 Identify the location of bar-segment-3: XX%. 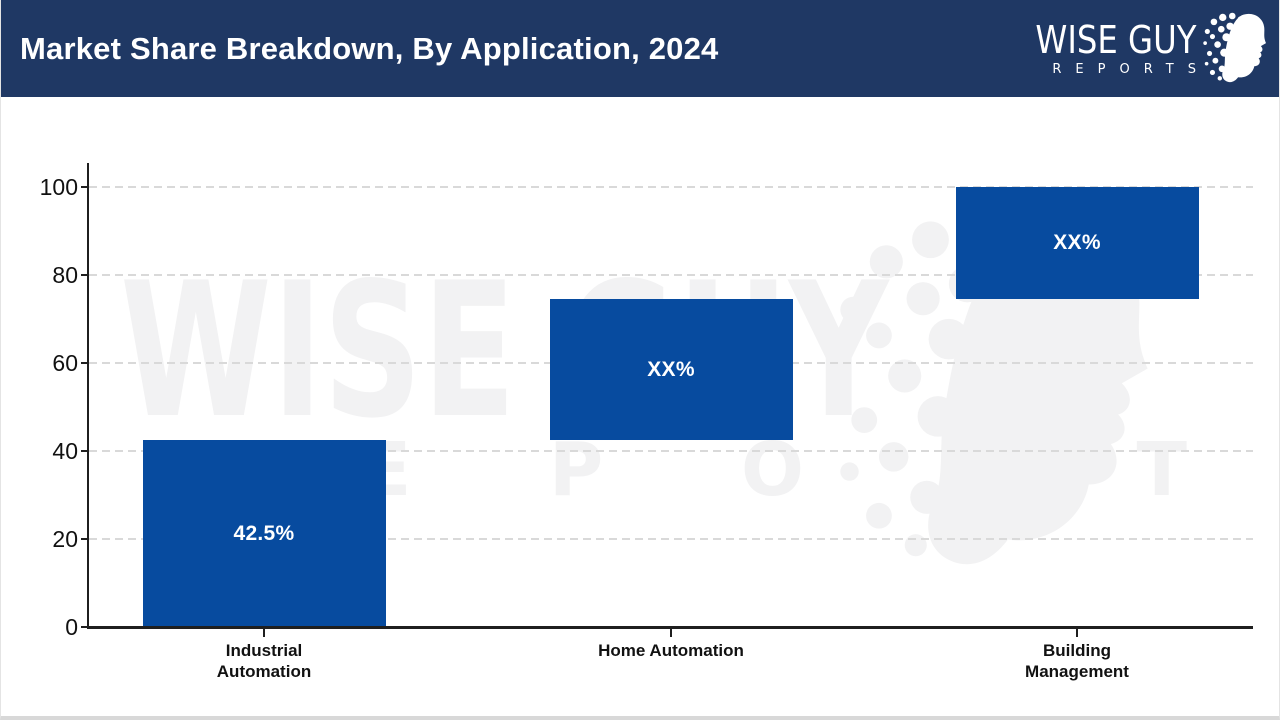
(1077, 243).